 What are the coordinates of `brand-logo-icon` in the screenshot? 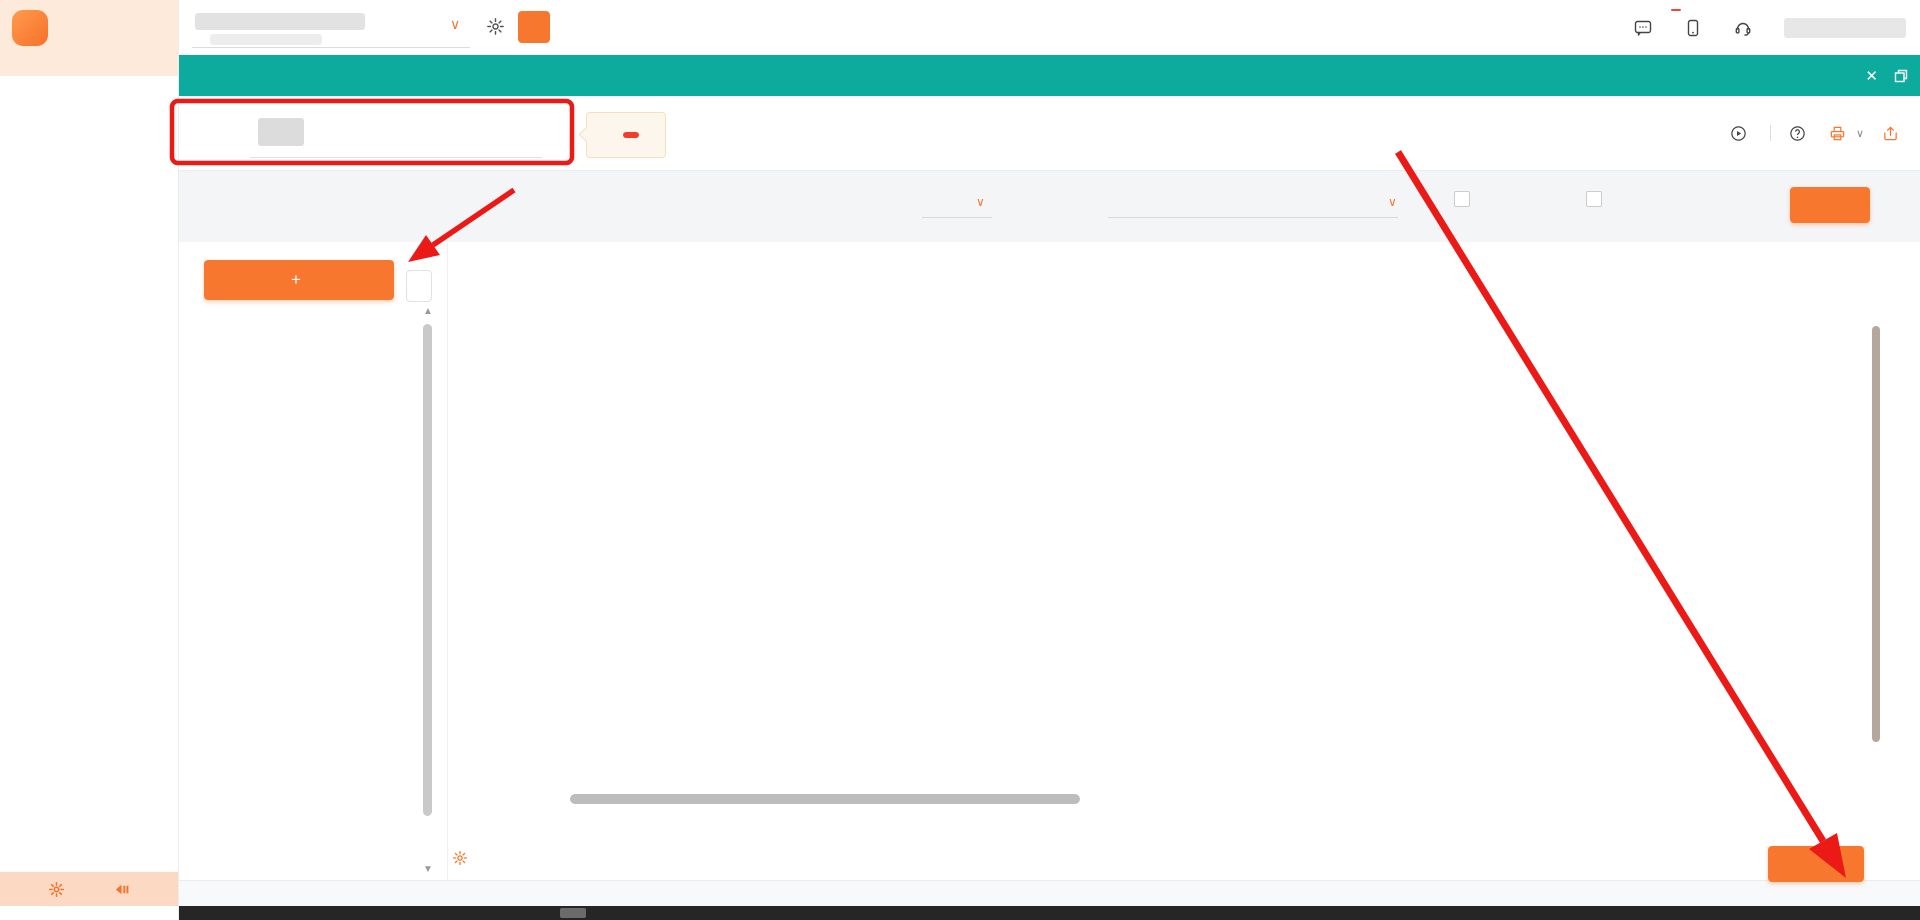 It's located at (30, 28).